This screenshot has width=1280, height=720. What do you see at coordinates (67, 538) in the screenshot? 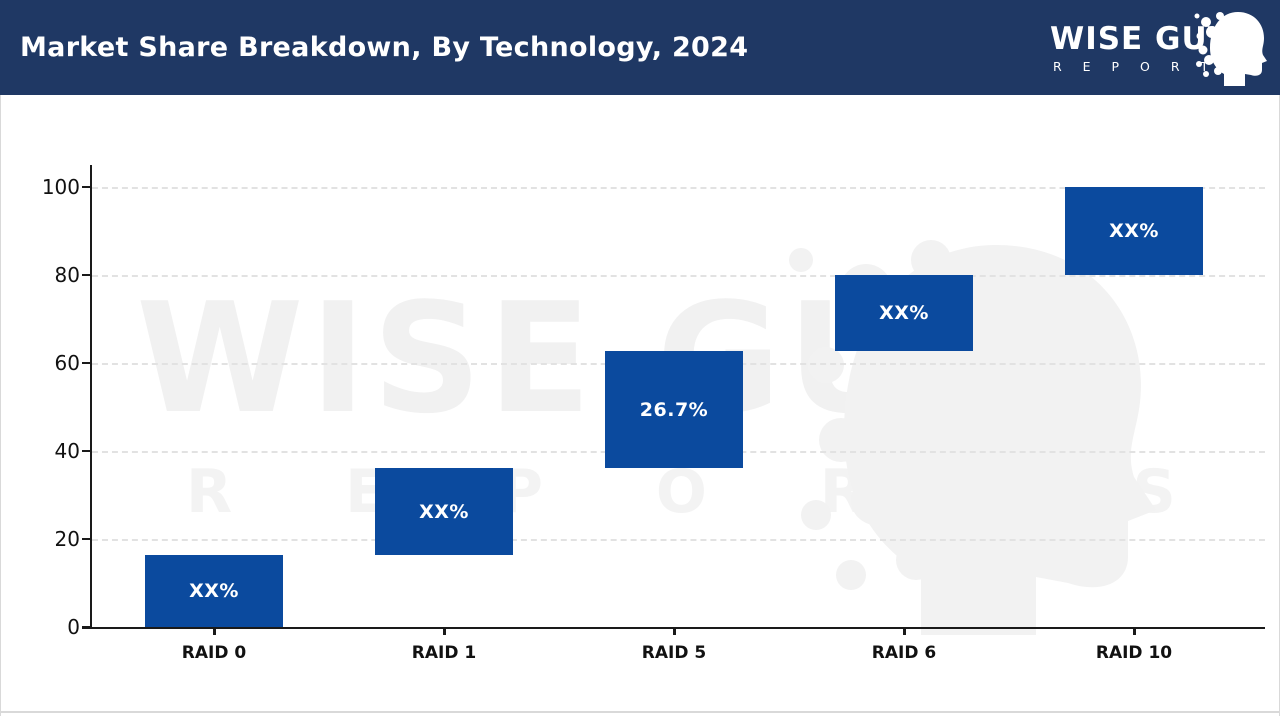
I see `y-tick-label-20: 20` at bounding box center [67, 538].